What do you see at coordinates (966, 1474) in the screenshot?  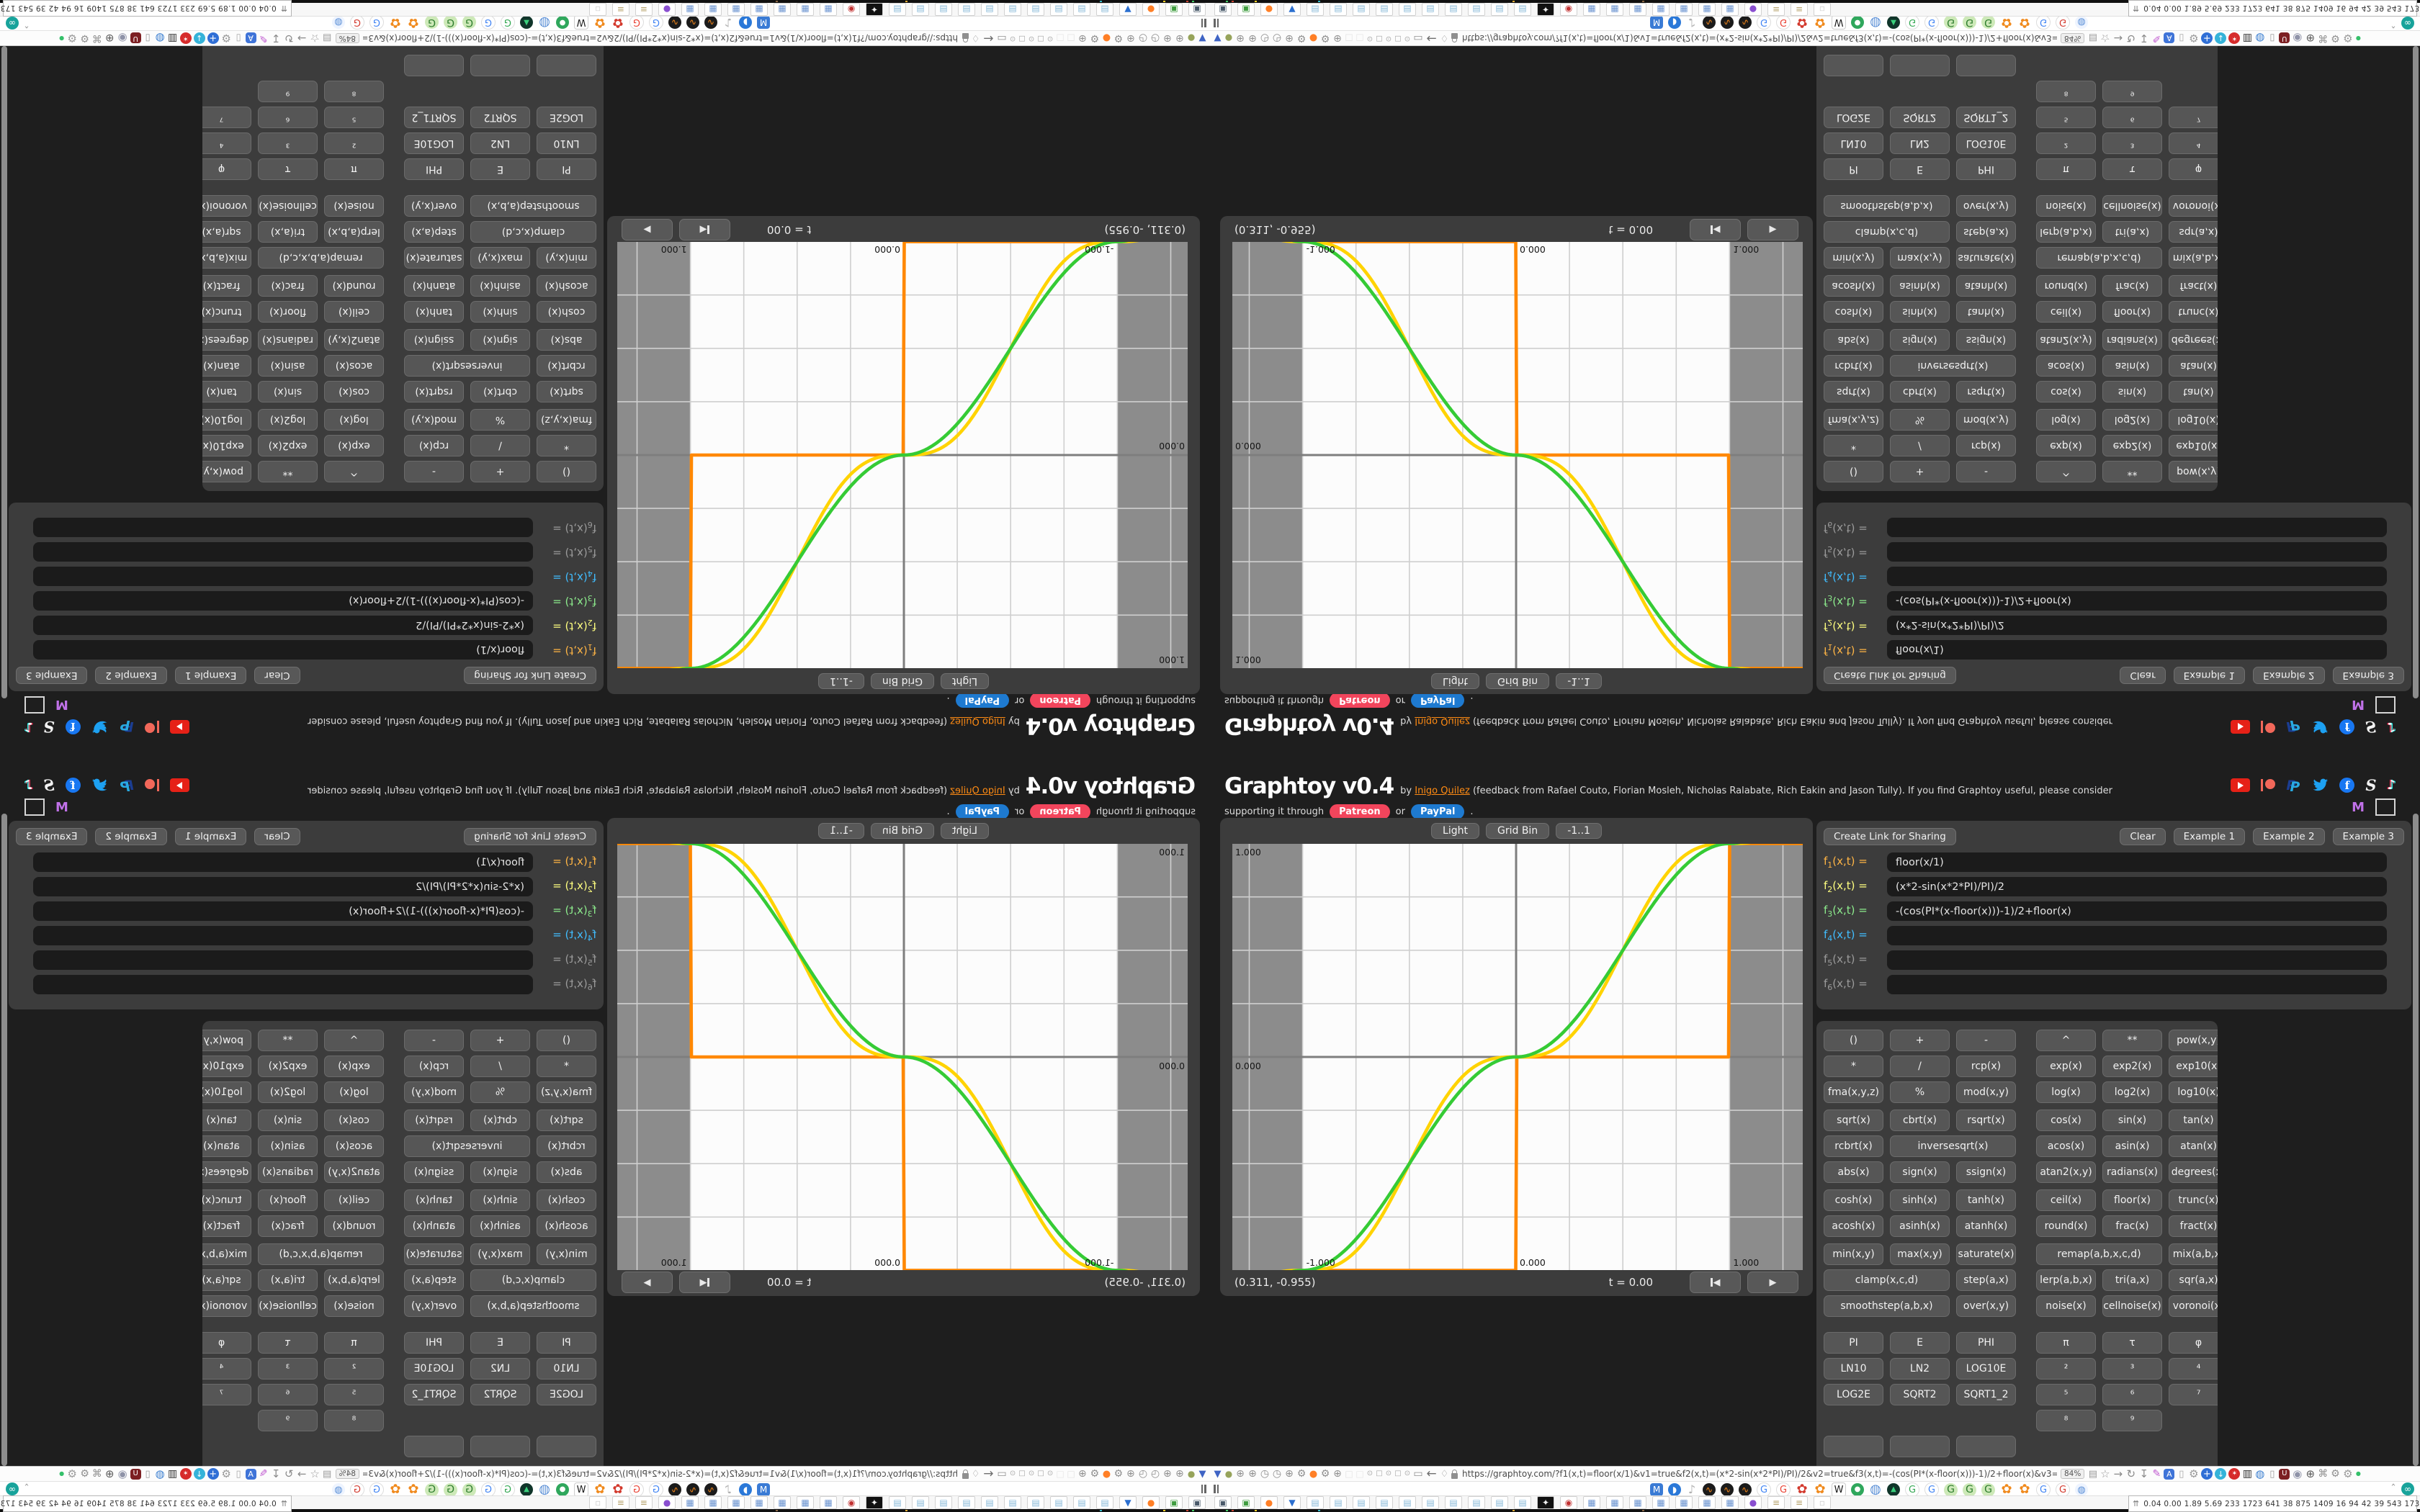 I see `lock-icon` at bounding box center [966, 1474].